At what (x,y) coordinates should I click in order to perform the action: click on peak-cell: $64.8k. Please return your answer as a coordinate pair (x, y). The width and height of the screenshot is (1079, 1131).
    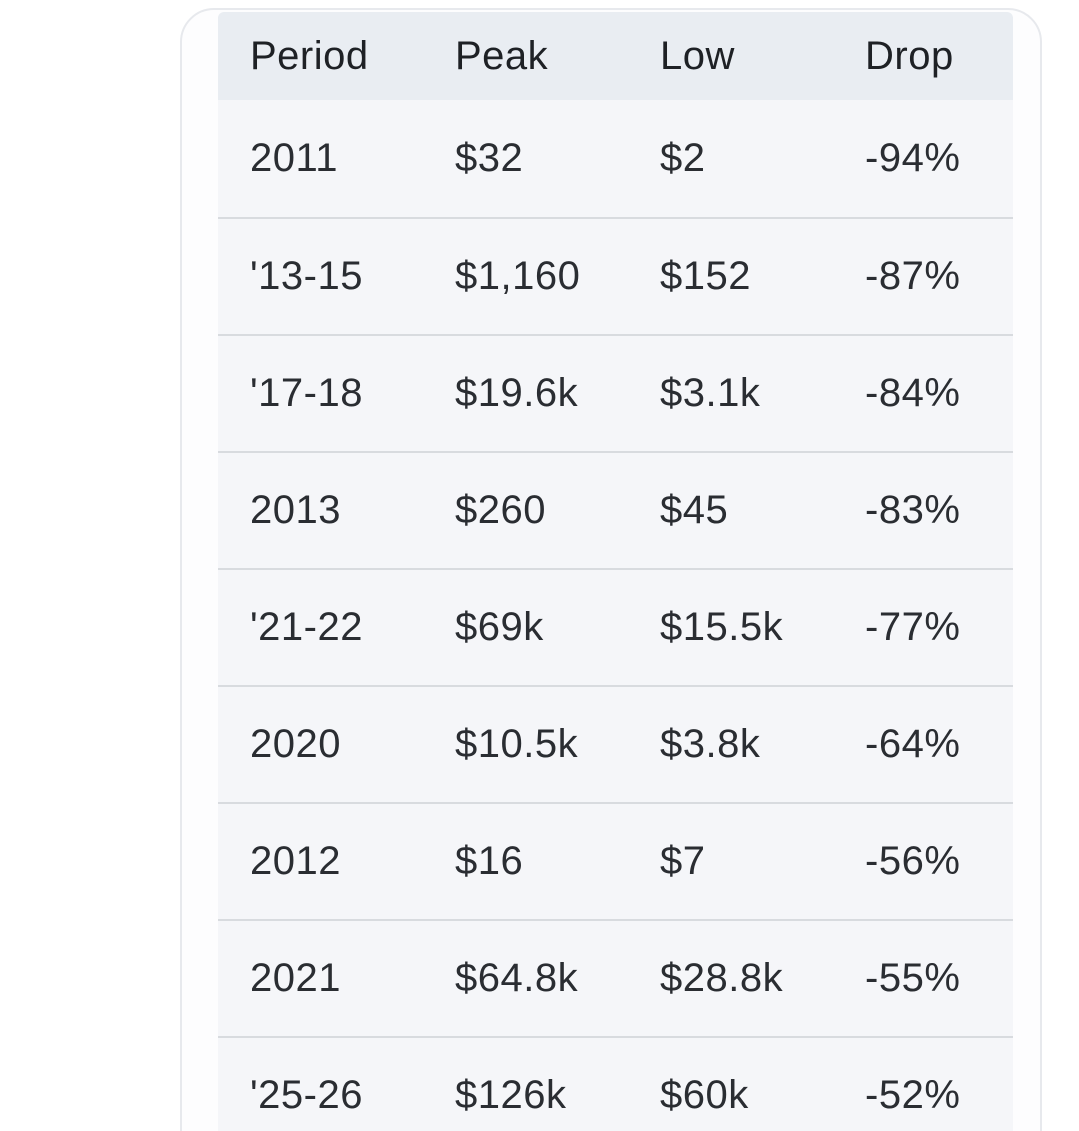
    Looking at the image, I should click on (517, 978).